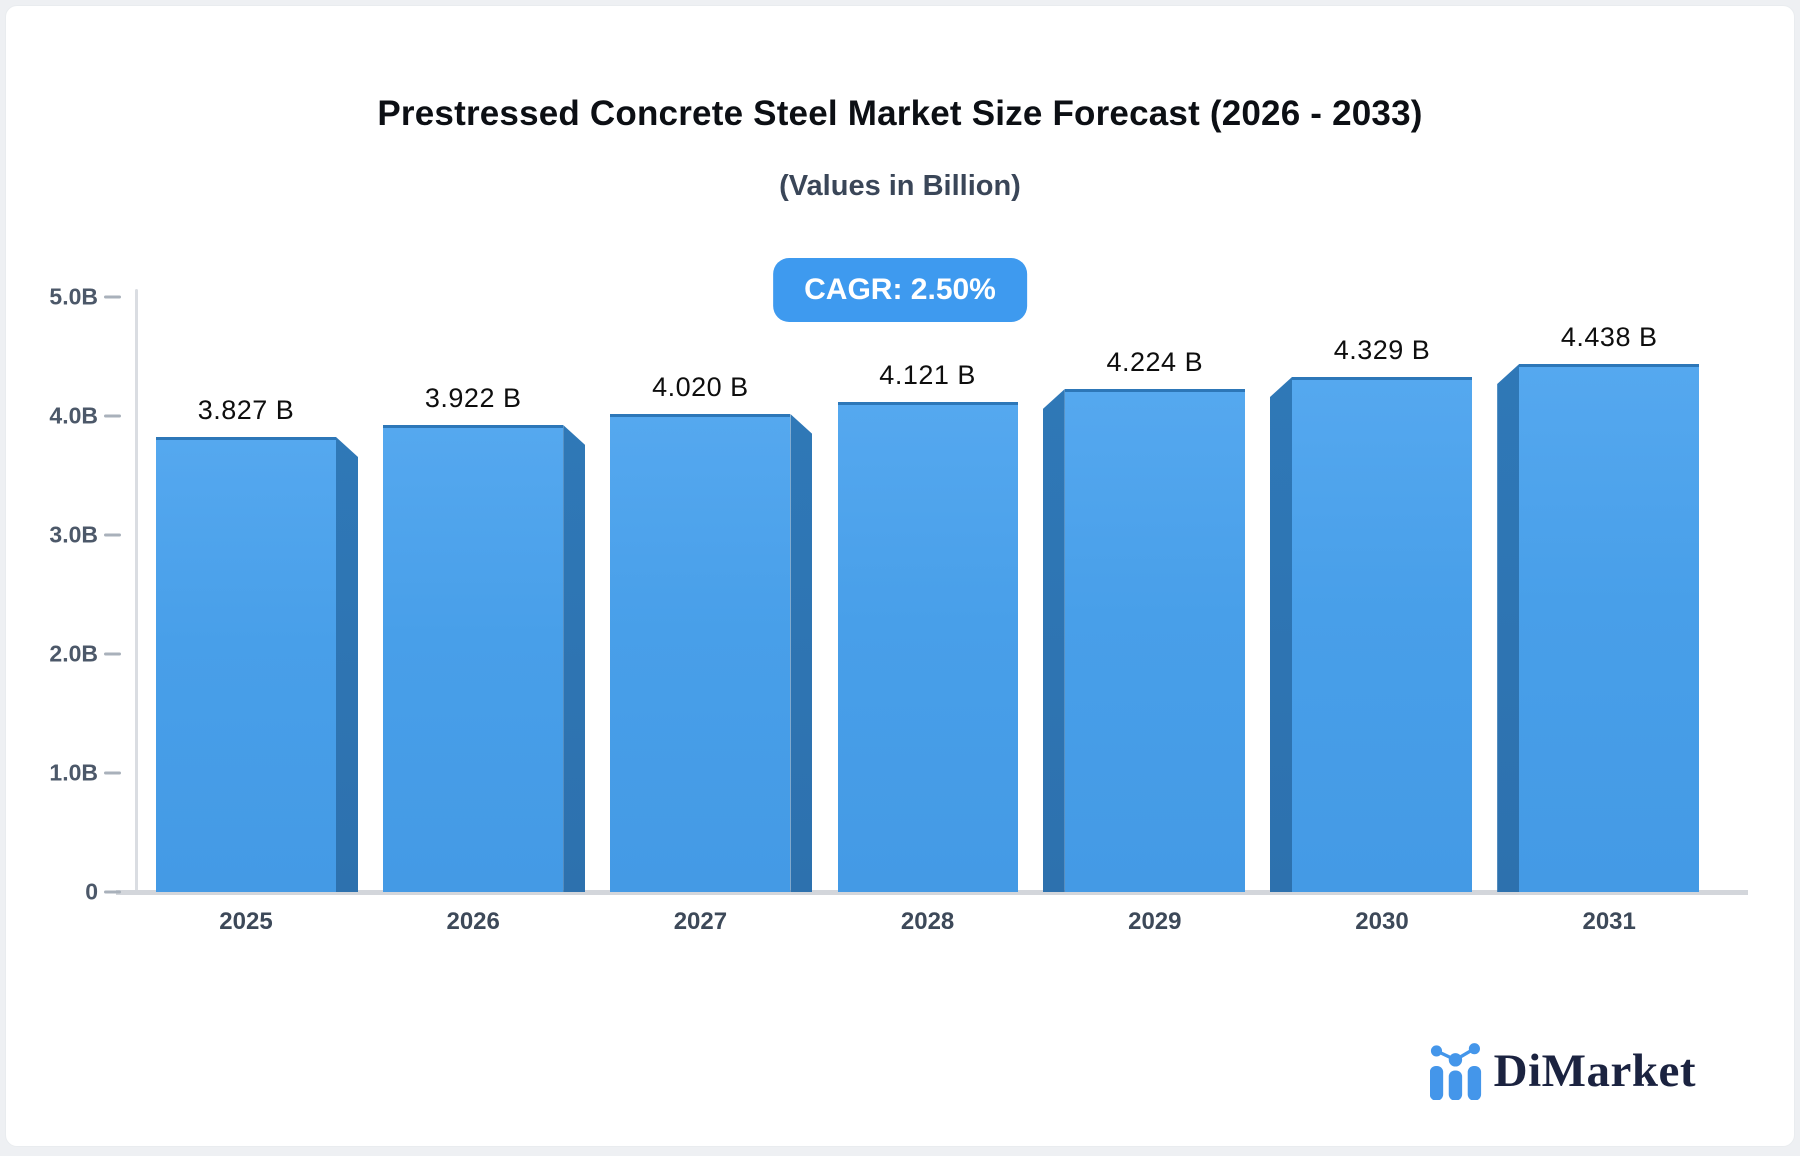 The height and width of the screenshot is (1156, 1800). Describe the element at coordinates (1609, 628) in the screenshot. I see `bar-2031` at that location.